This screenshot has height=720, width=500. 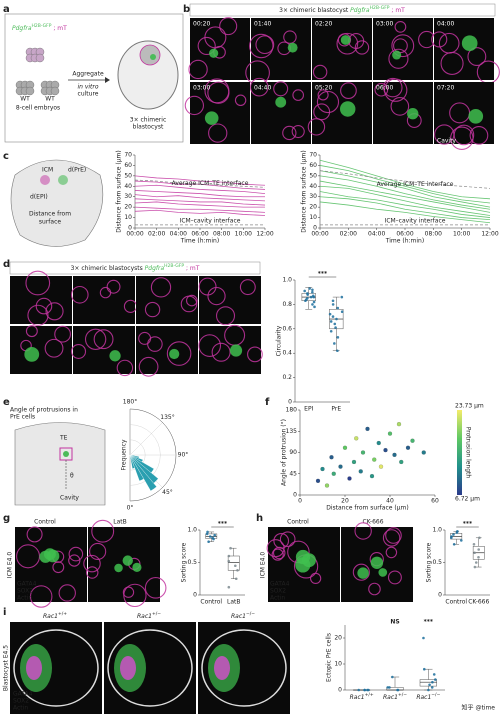 What do you see at coordinates (132, 455) in the screenshot?
I see `polar-bar` at bounding box center [132, 455].